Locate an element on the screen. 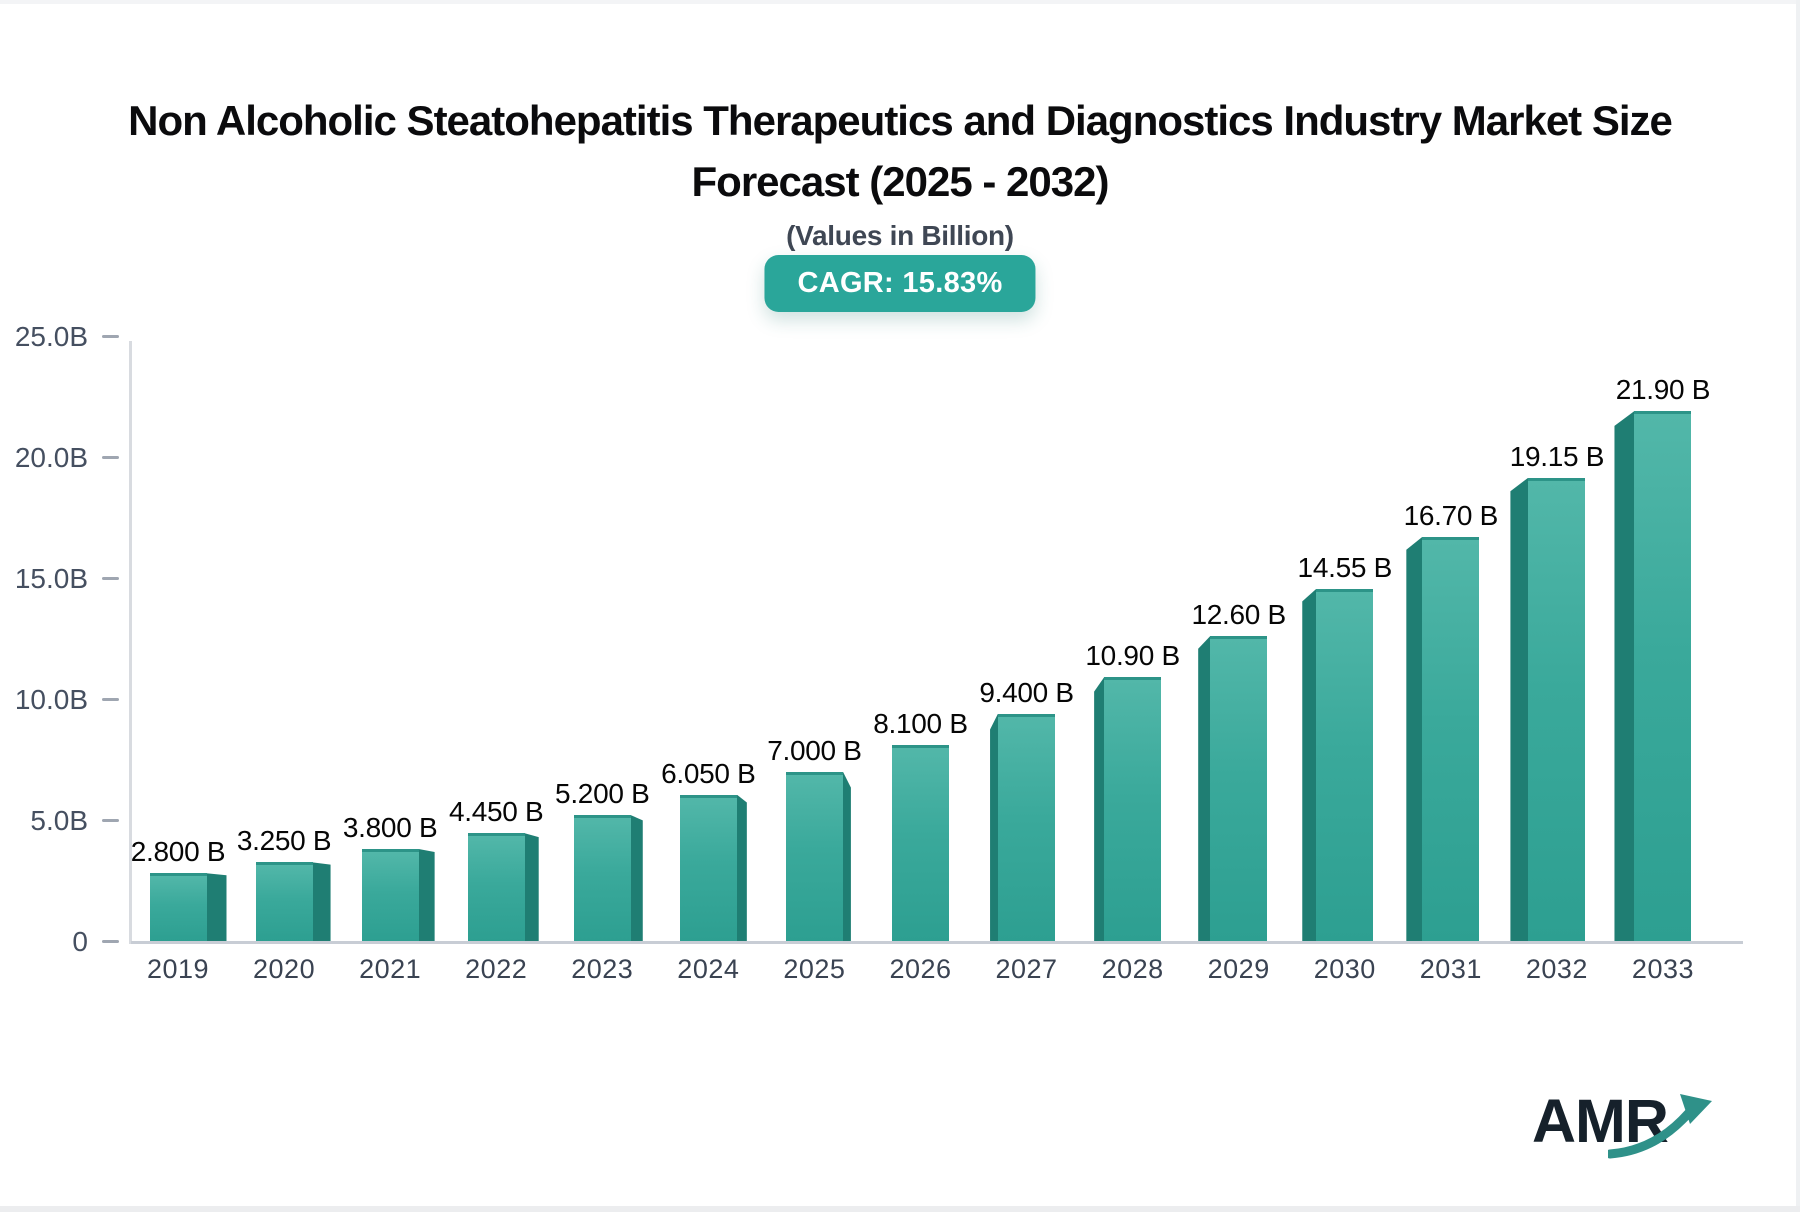  bar-value-label: 16.70 B is located at coordinates (1451, 515).